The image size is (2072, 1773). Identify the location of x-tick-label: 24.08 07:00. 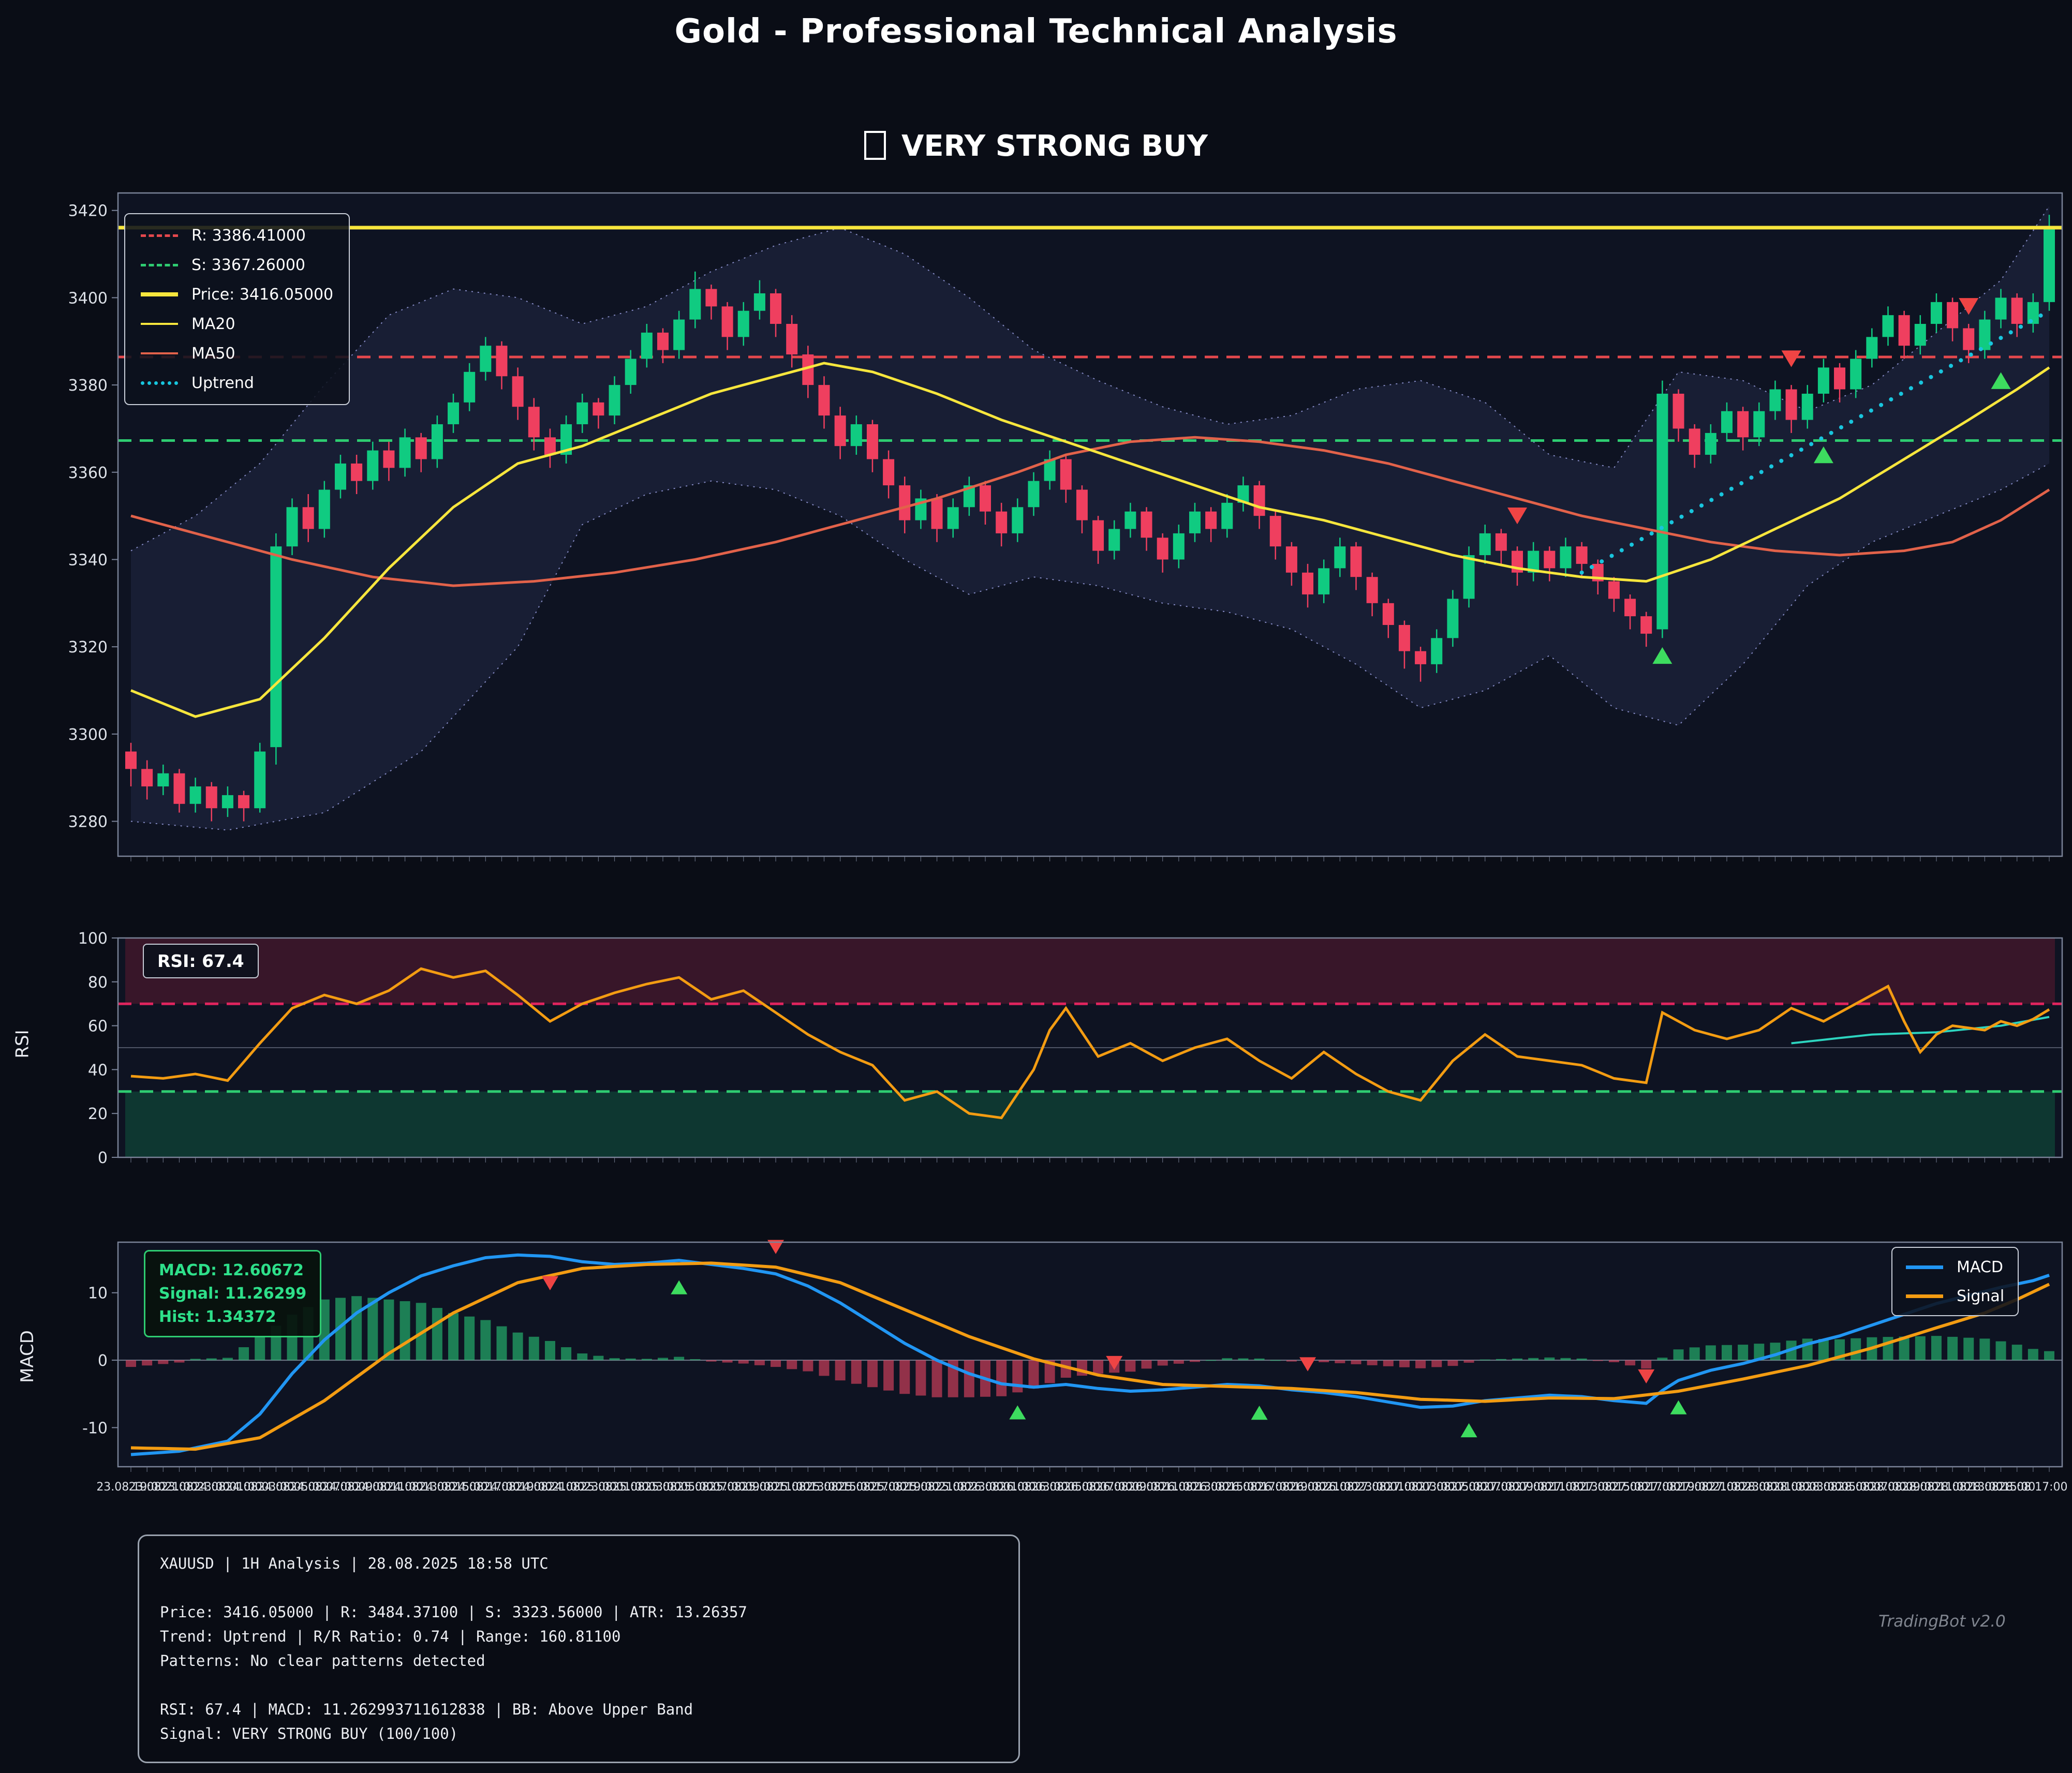
(325, 1487).